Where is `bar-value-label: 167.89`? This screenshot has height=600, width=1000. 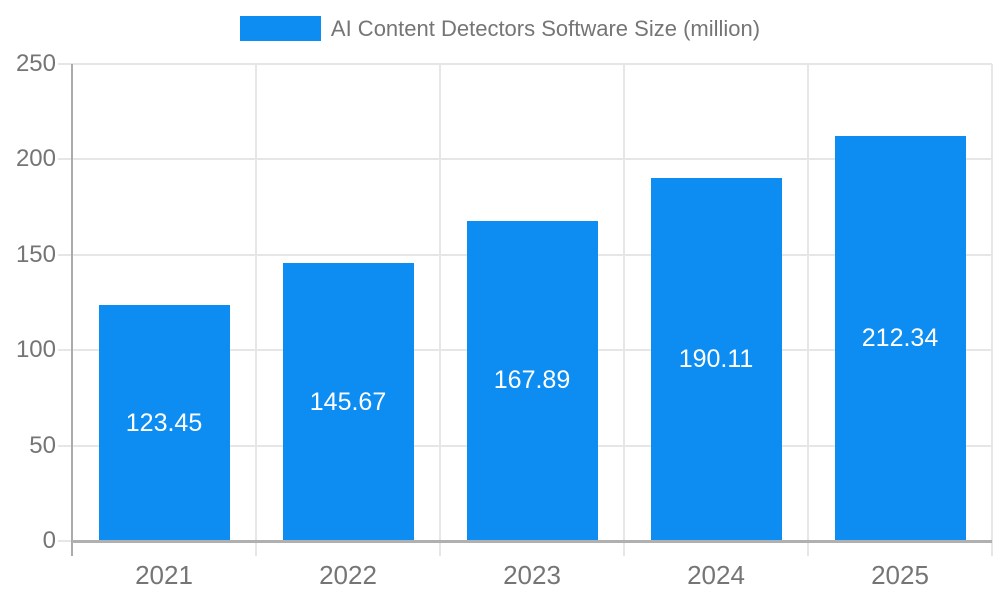
bar-value-label: 167.89 is located at coordinates (532, 380).